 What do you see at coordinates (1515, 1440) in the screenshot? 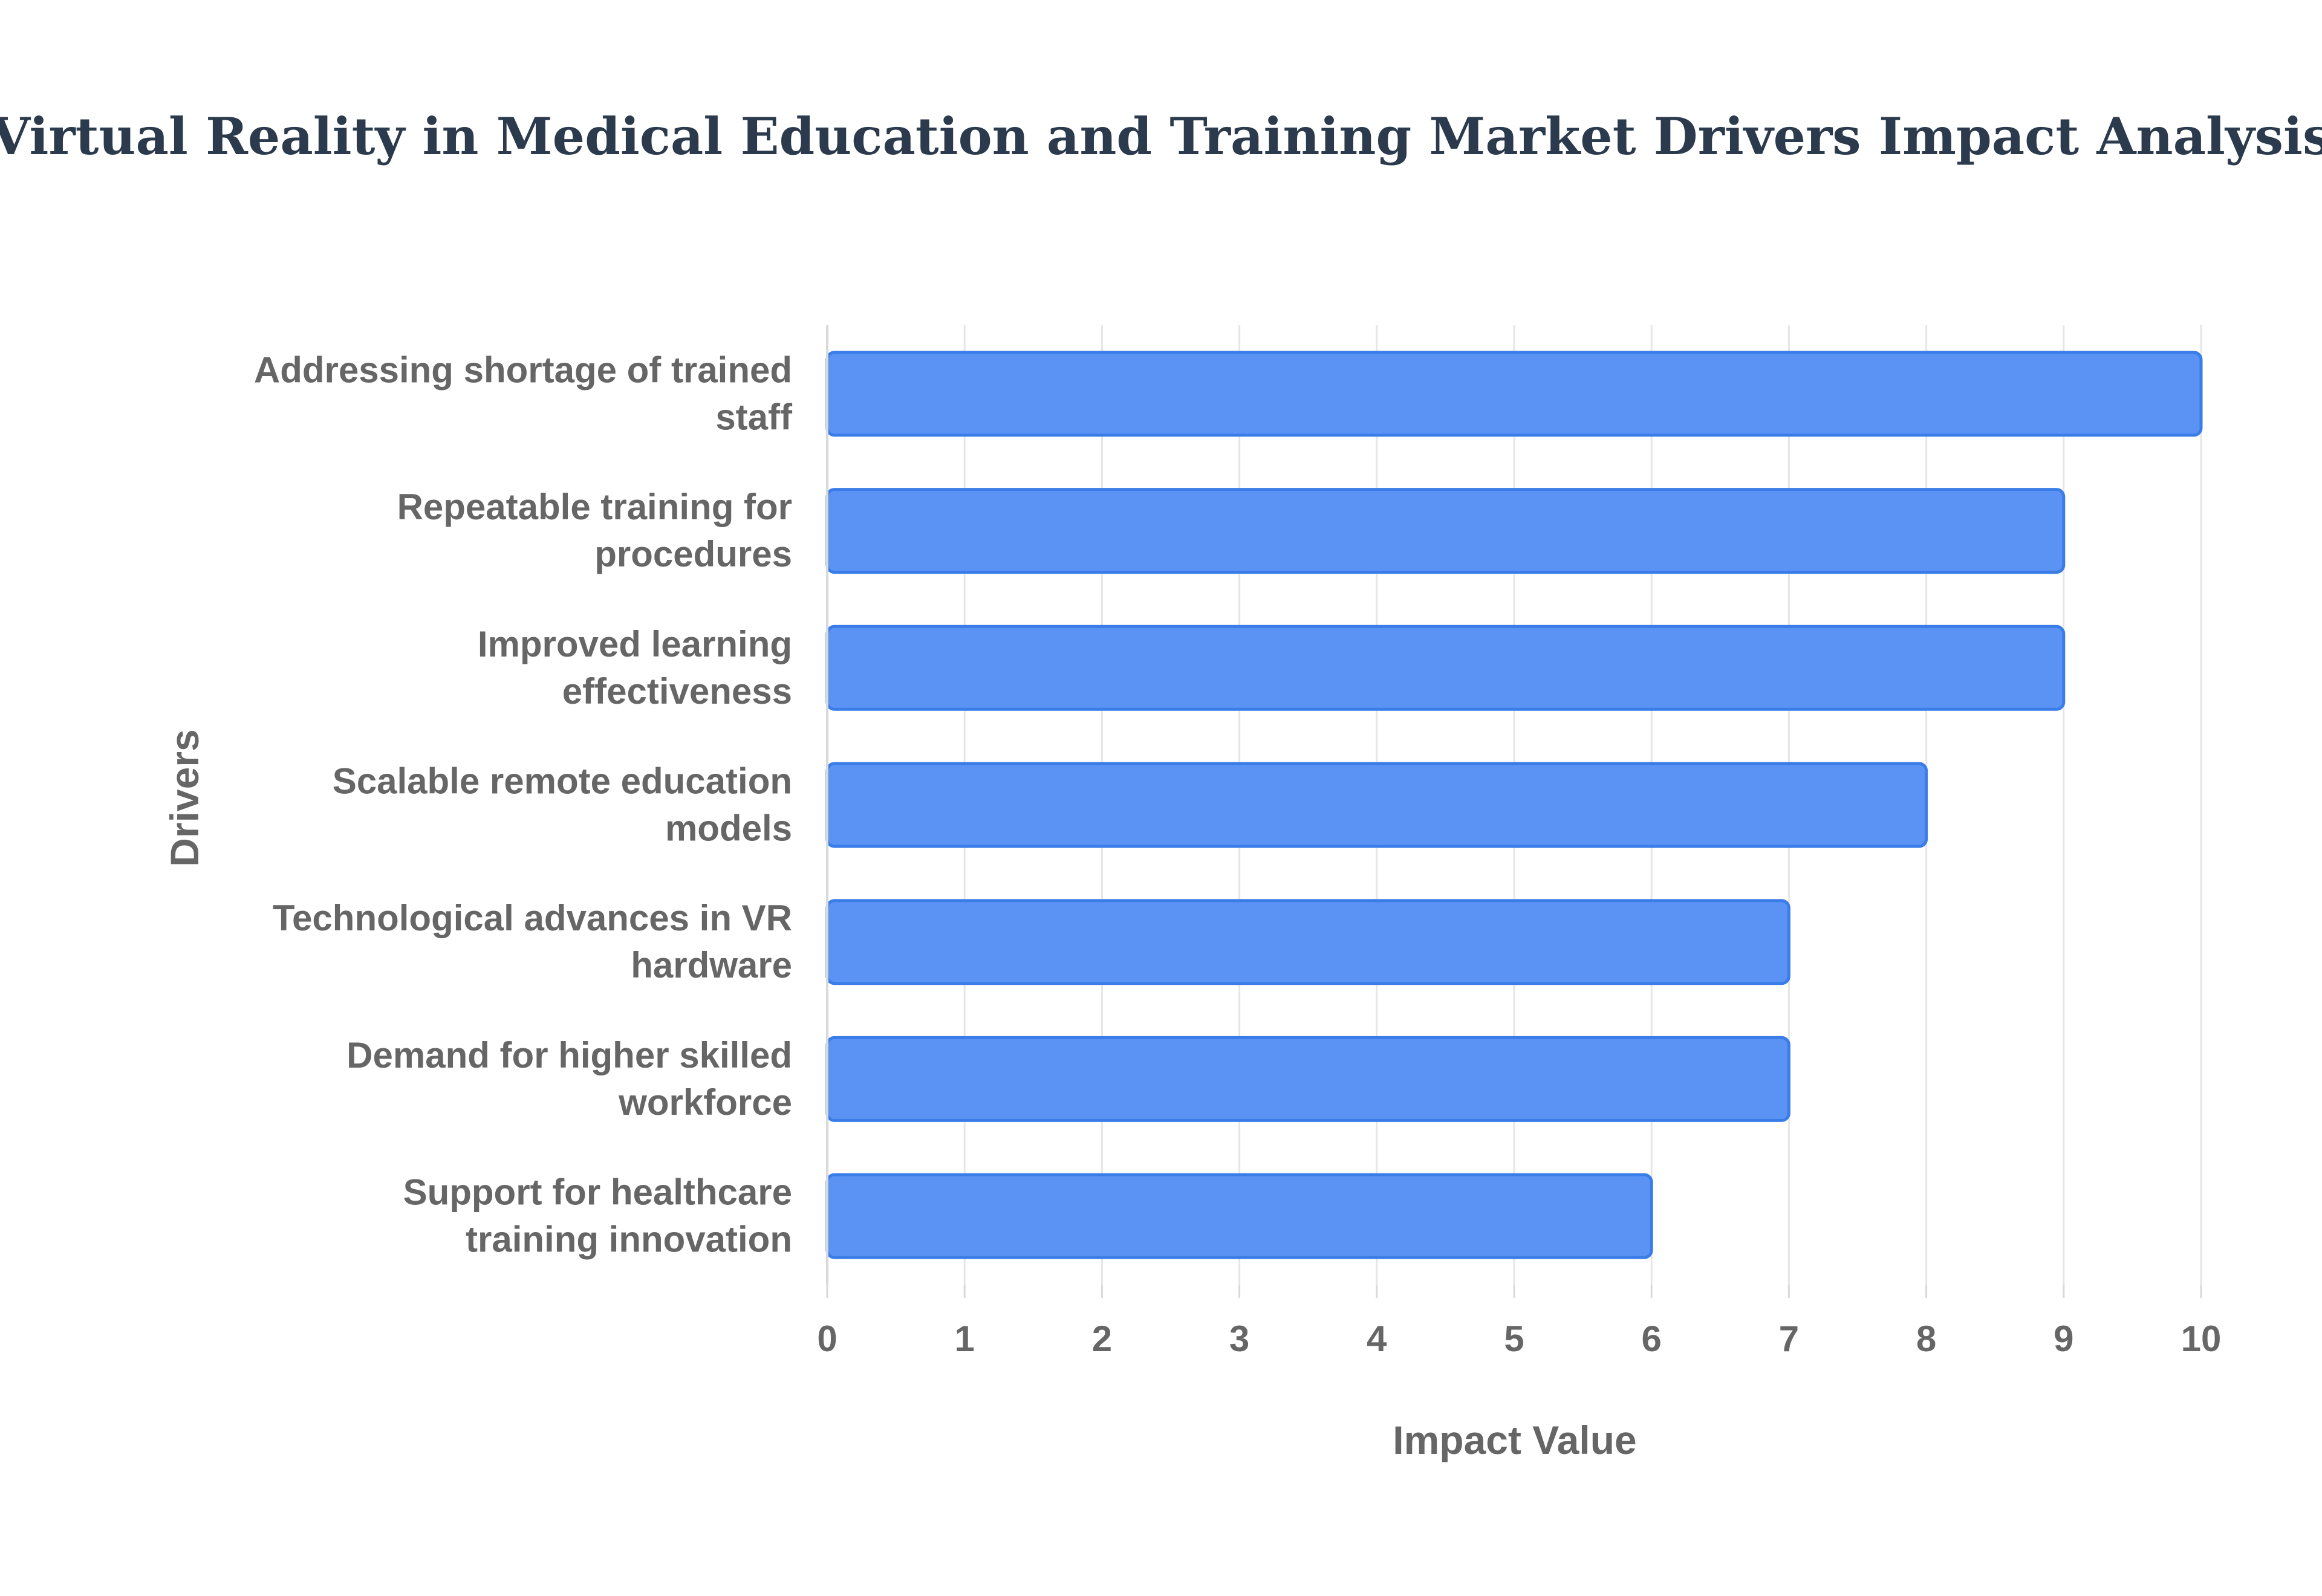
I see `x-axis-title: Impact Value` at bounding box center [1515, 1440].